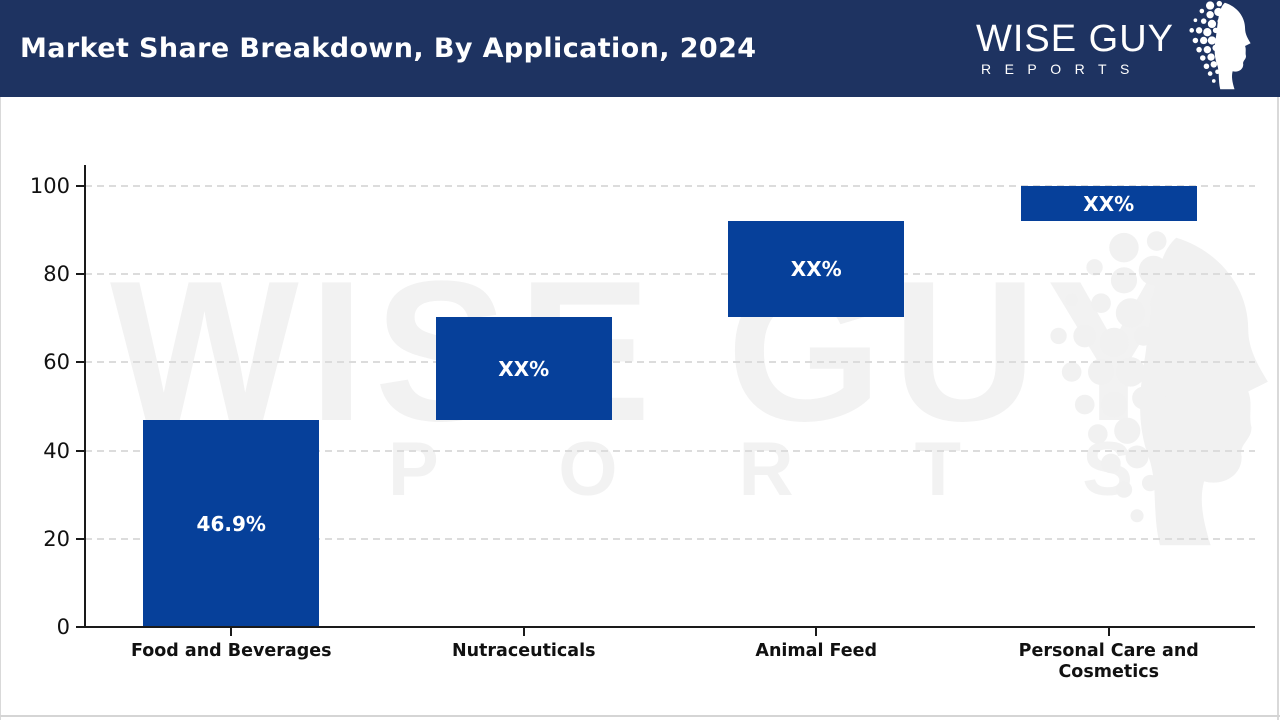  Describe the element at coordinates (56, 274) in the screenshot. I see `y-tick-label: 80` at that location.